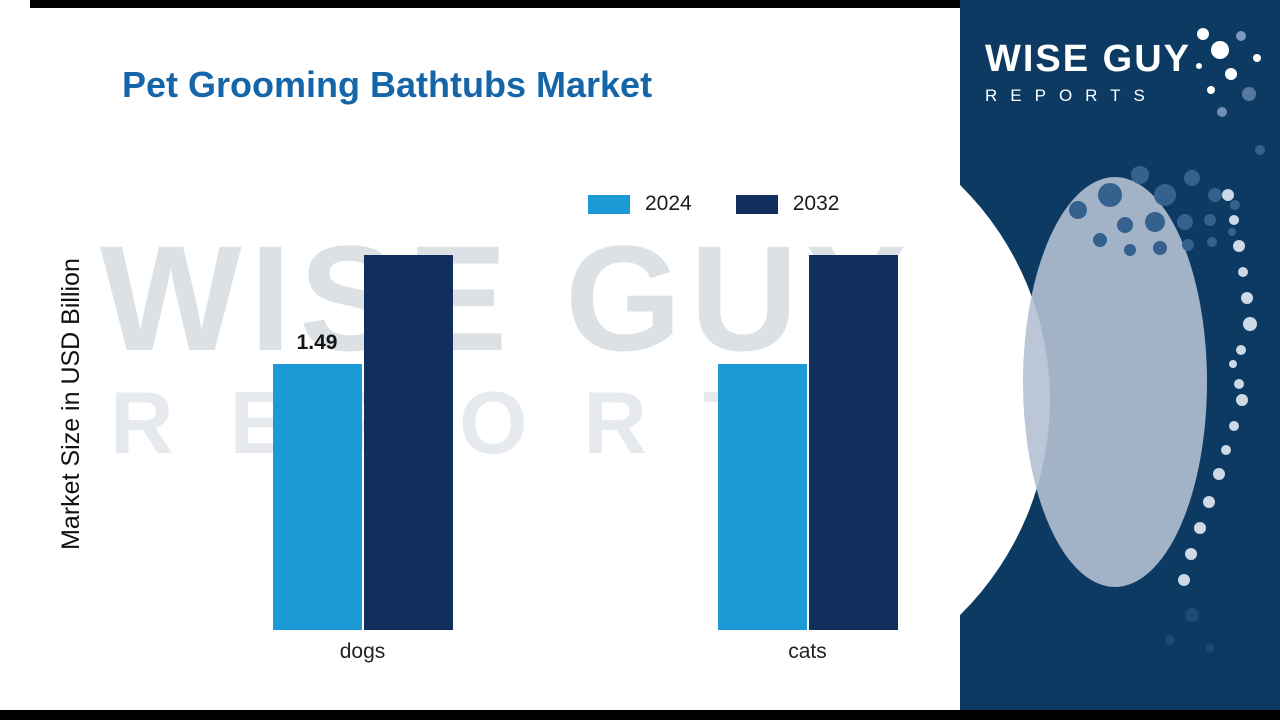  I want to click on dot-profile-line, so click(1217, 387).